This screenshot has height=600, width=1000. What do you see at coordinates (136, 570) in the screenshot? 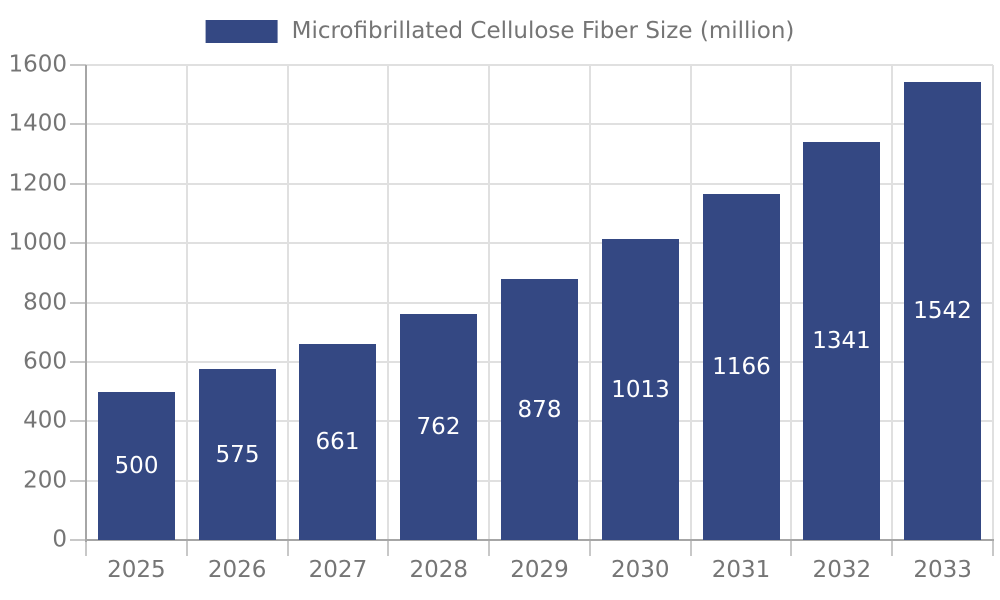
I see `x-axis-label: 2025` at bounding box center [136, 570].